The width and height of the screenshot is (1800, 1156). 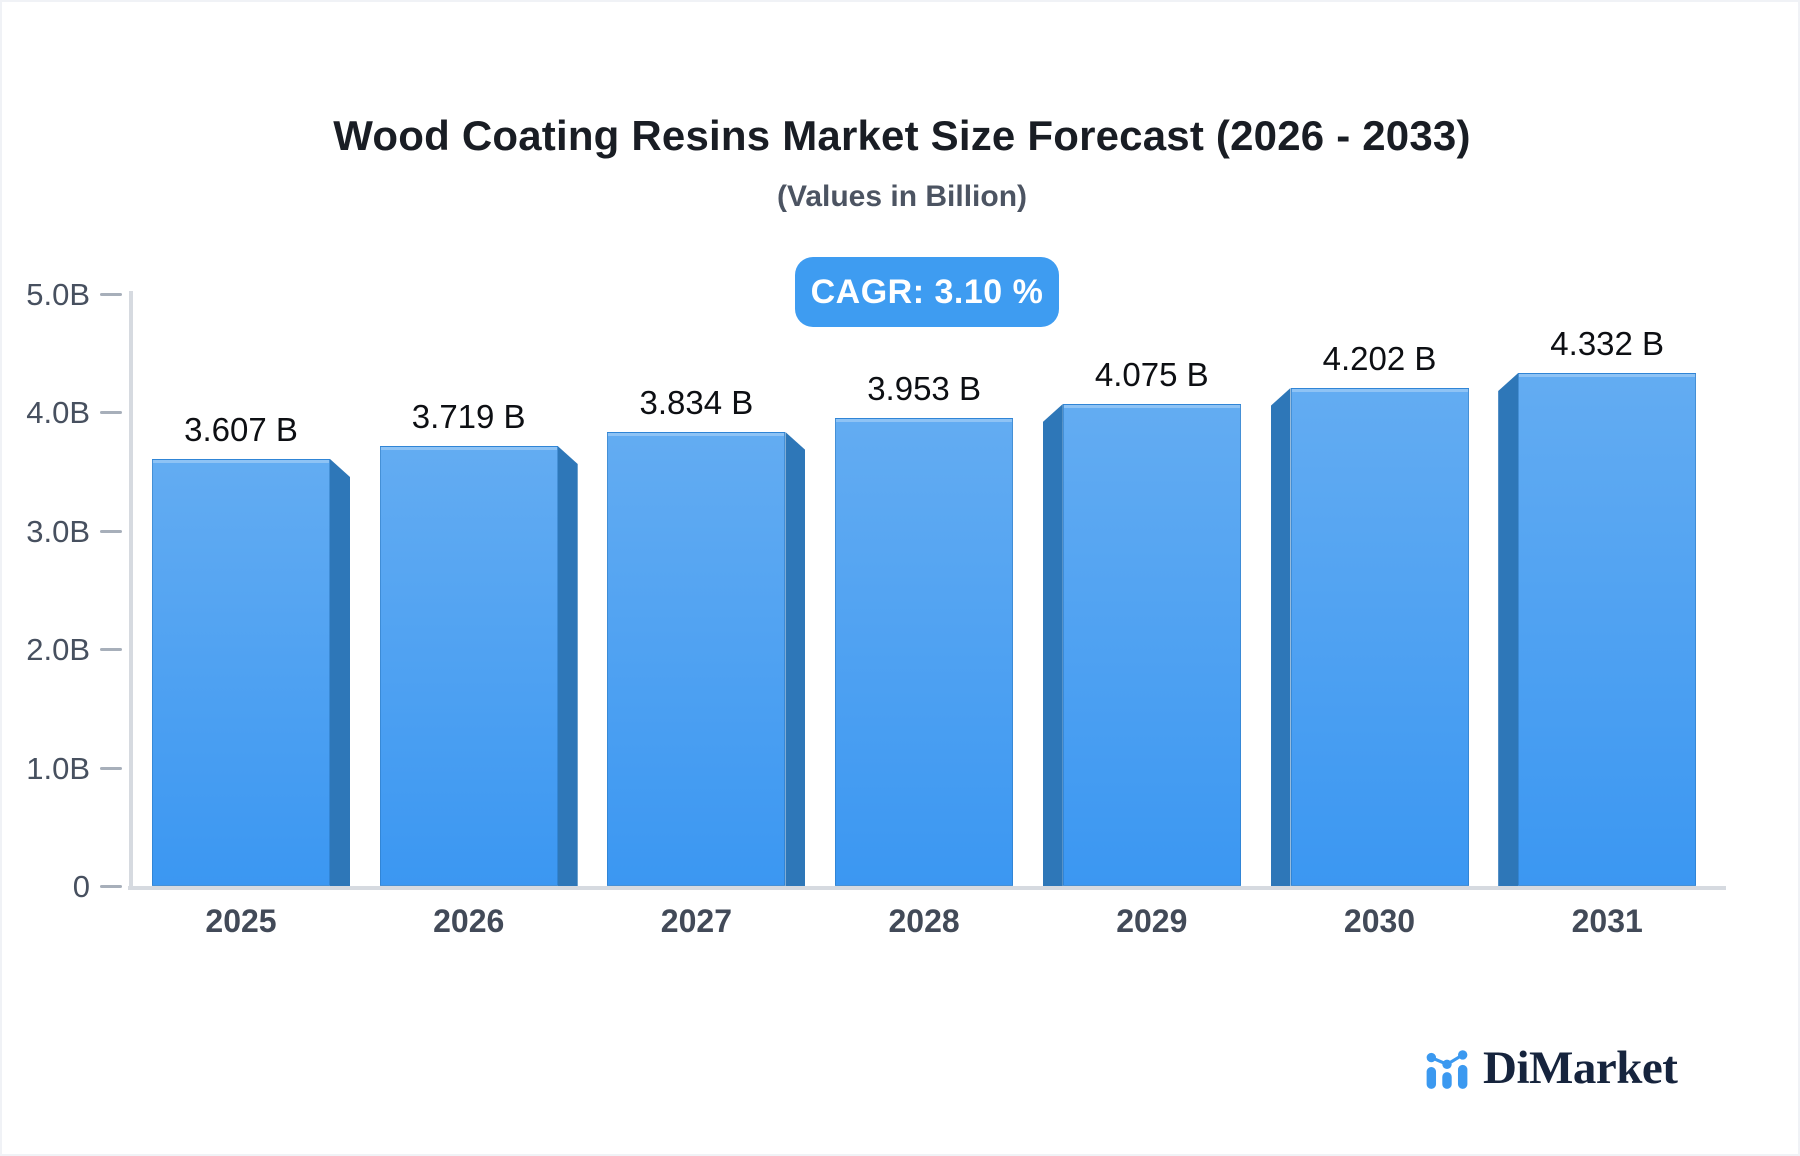 I want to click on bar-3d-side-2029, so click(x=1052, y=645).